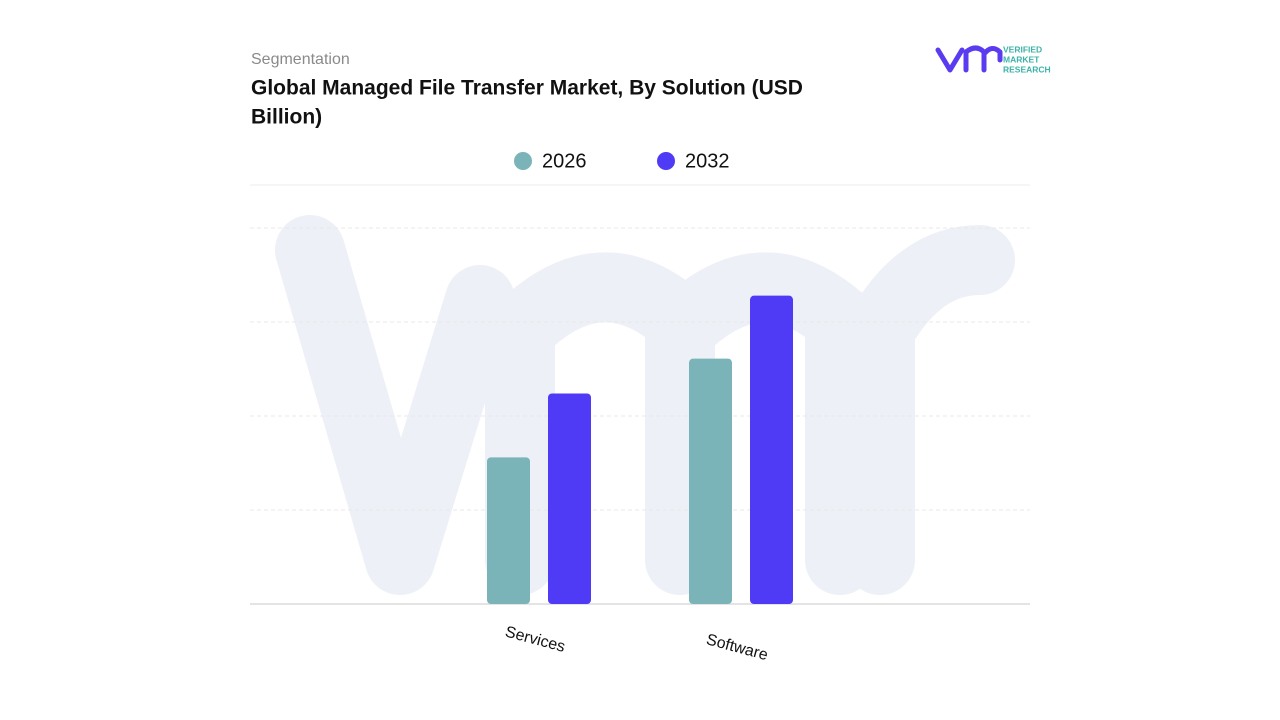 The width and height of the screenshot is (1280, 720). I want to click on subtitle: Segmentation, so click(300, 59).